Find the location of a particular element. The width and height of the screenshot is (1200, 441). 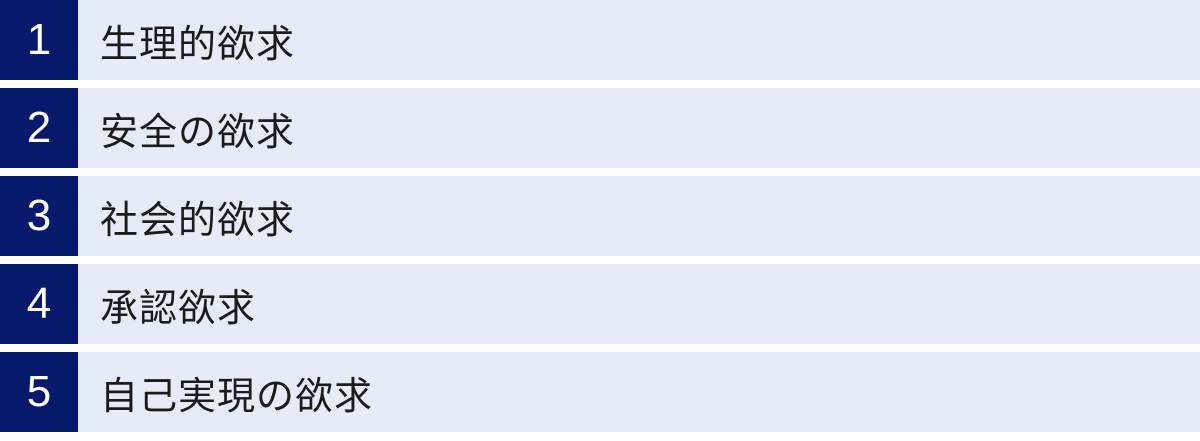

item-number-badge: 5 is located at coordinates (39, 392).